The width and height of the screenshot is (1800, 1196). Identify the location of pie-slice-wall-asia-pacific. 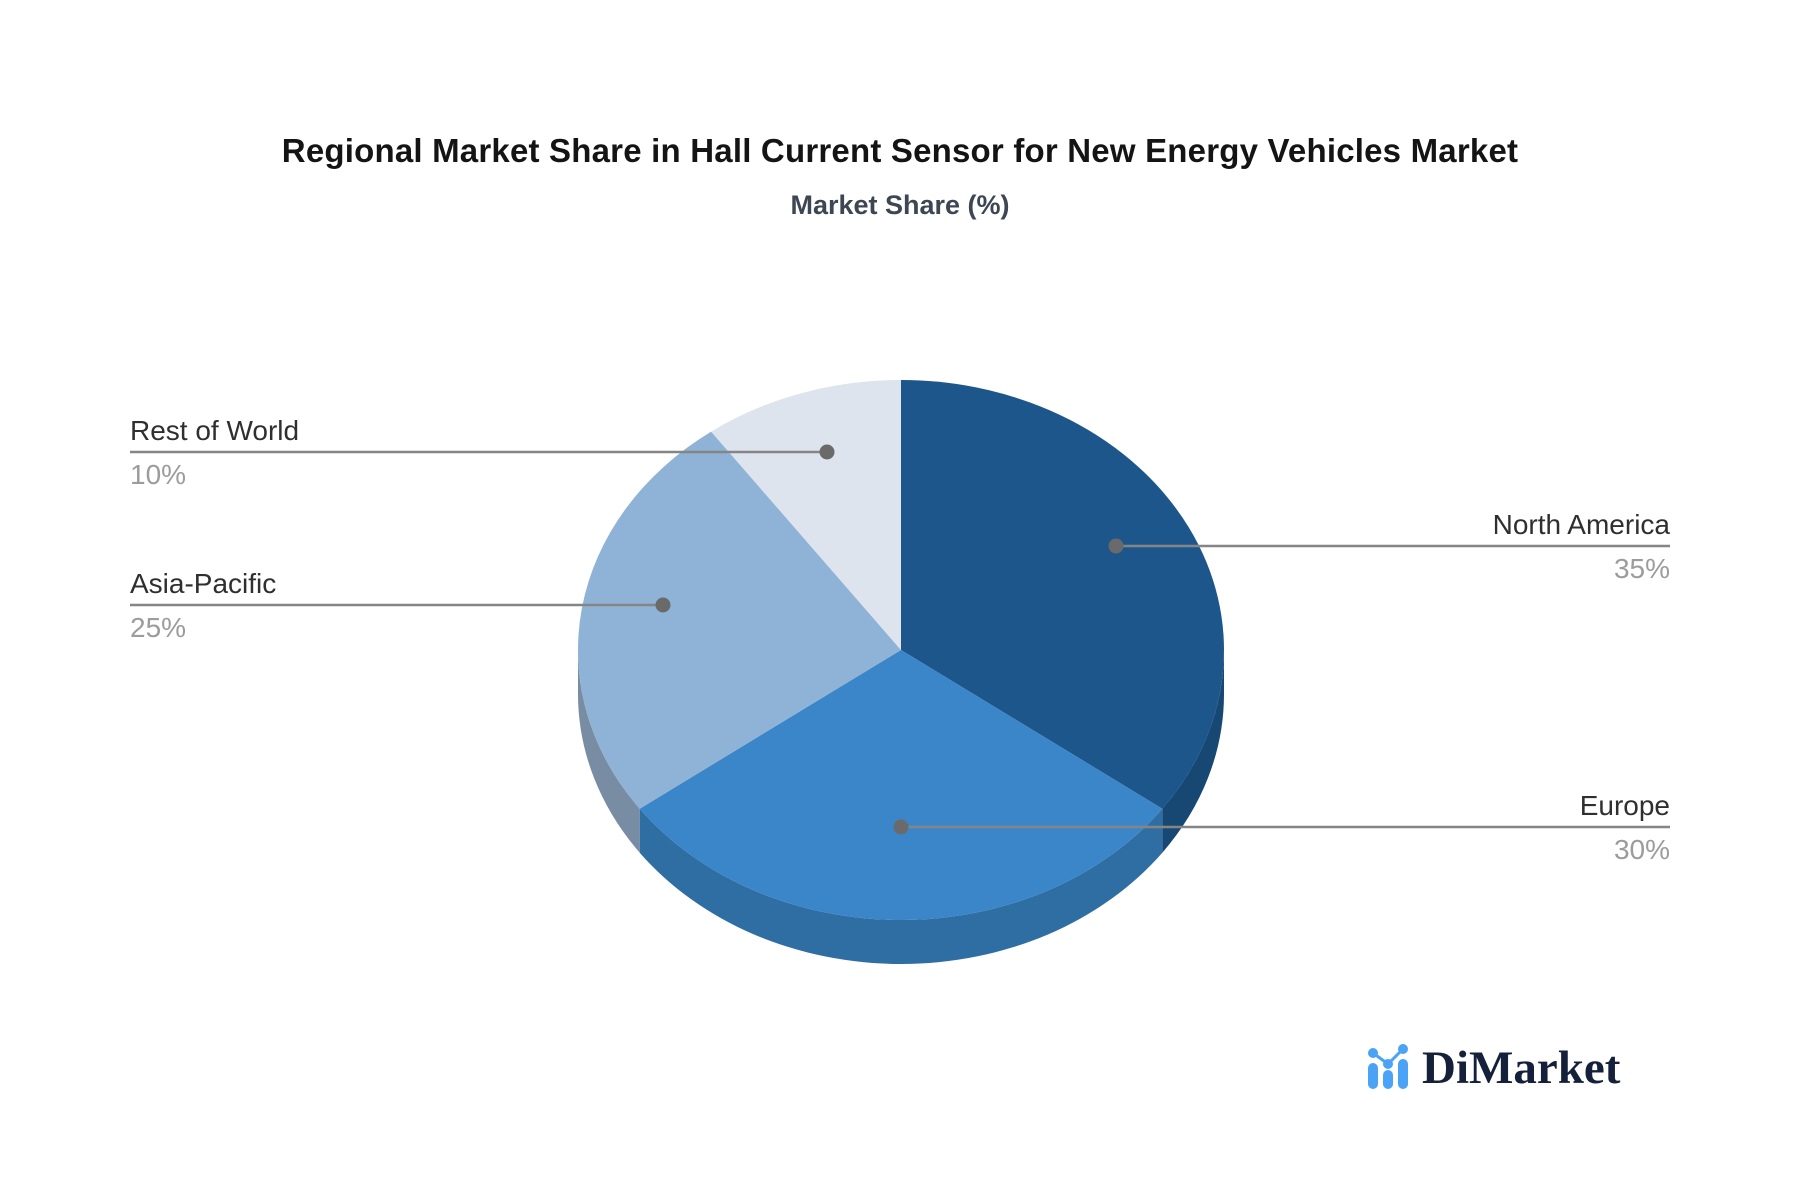
(609, 751).